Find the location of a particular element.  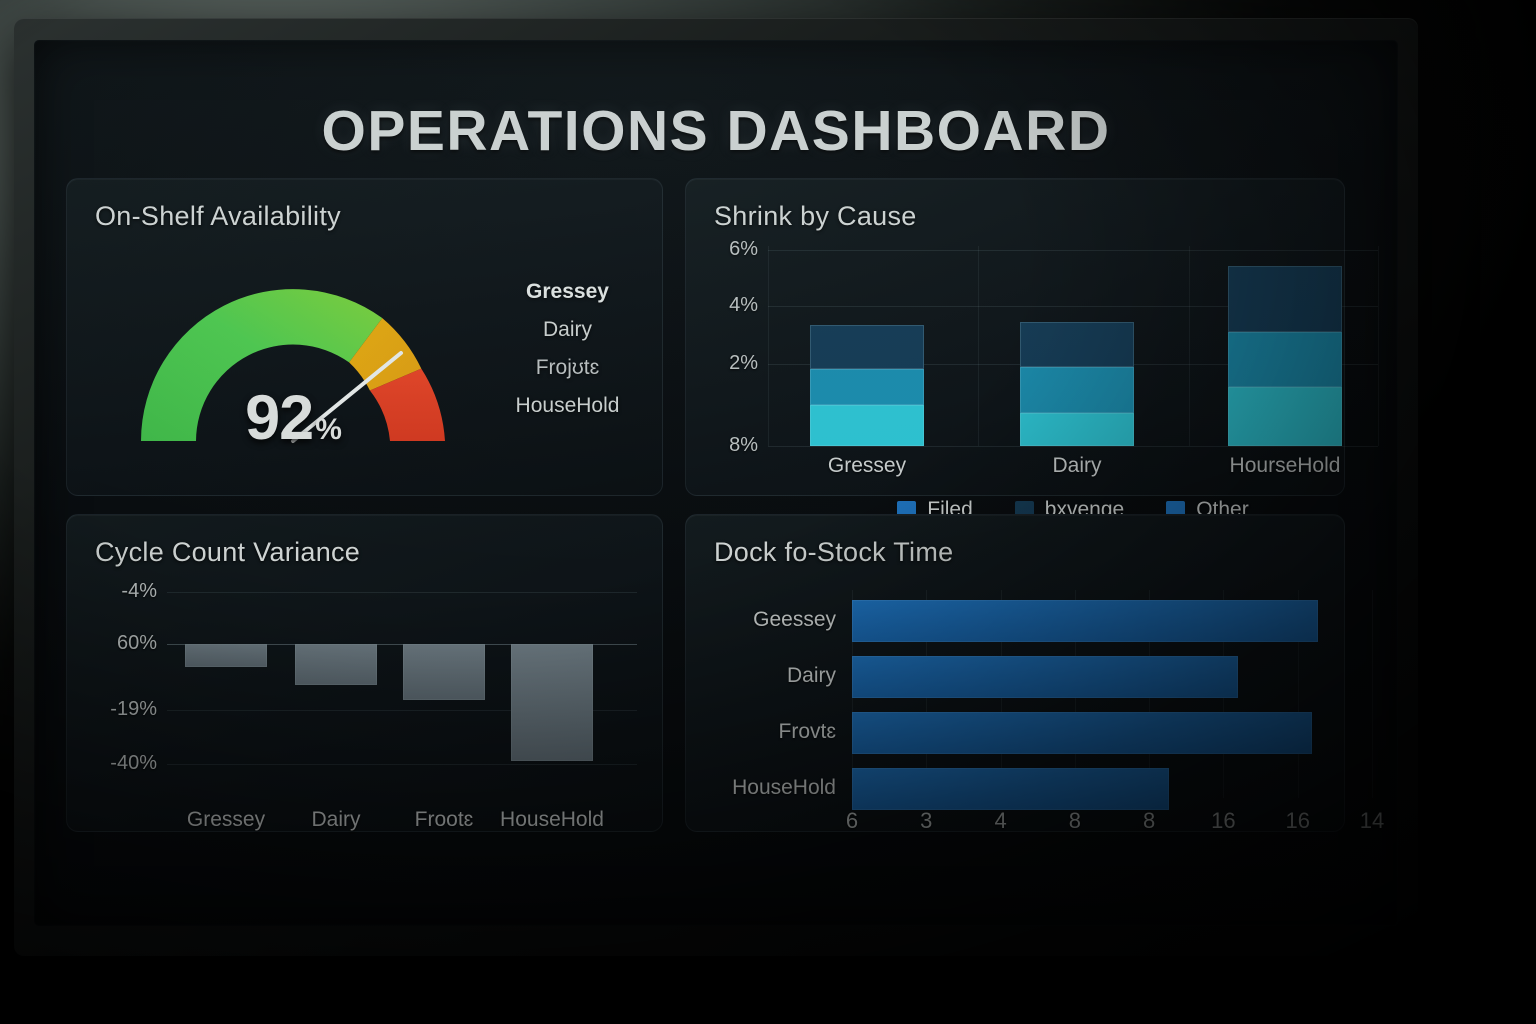

gauge-needle is located at coordinates (347, 396).